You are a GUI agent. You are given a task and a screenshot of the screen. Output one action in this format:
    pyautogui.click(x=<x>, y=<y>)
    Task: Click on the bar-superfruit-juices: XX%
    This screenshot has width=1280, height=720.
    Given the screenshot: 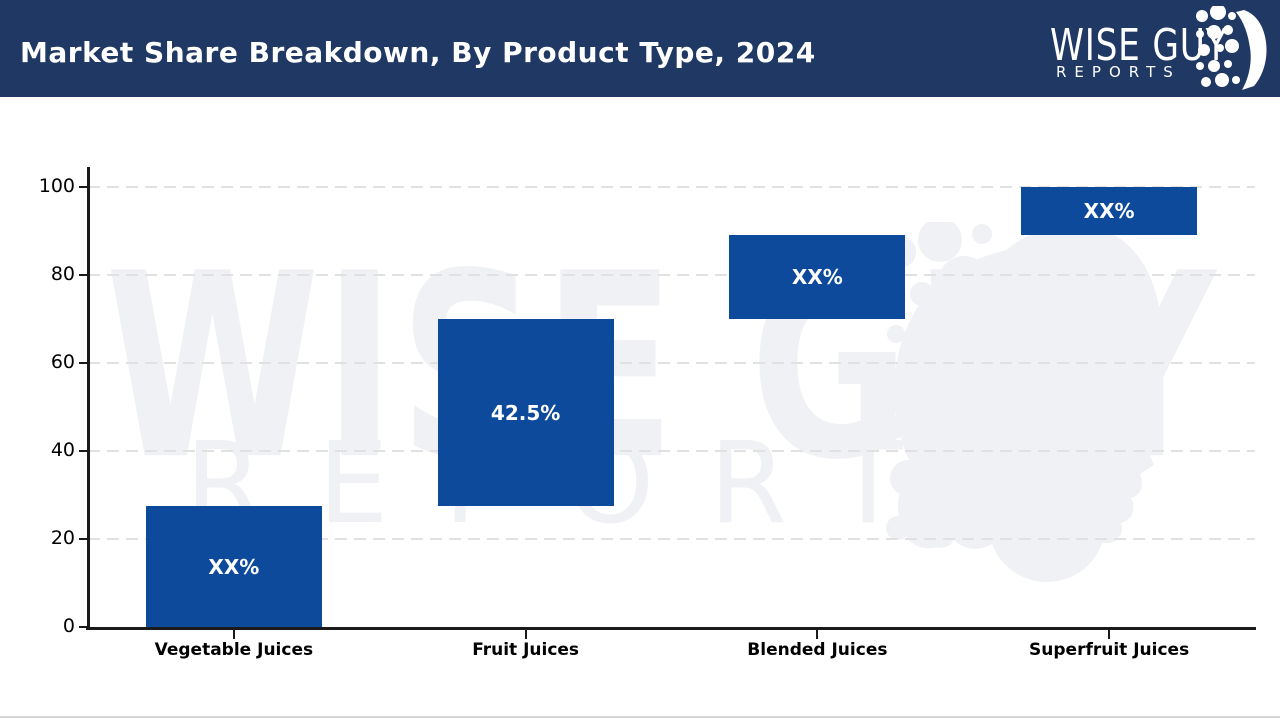 What is the action you would take?
    pyautogui.click(x=1109, y=211)
    